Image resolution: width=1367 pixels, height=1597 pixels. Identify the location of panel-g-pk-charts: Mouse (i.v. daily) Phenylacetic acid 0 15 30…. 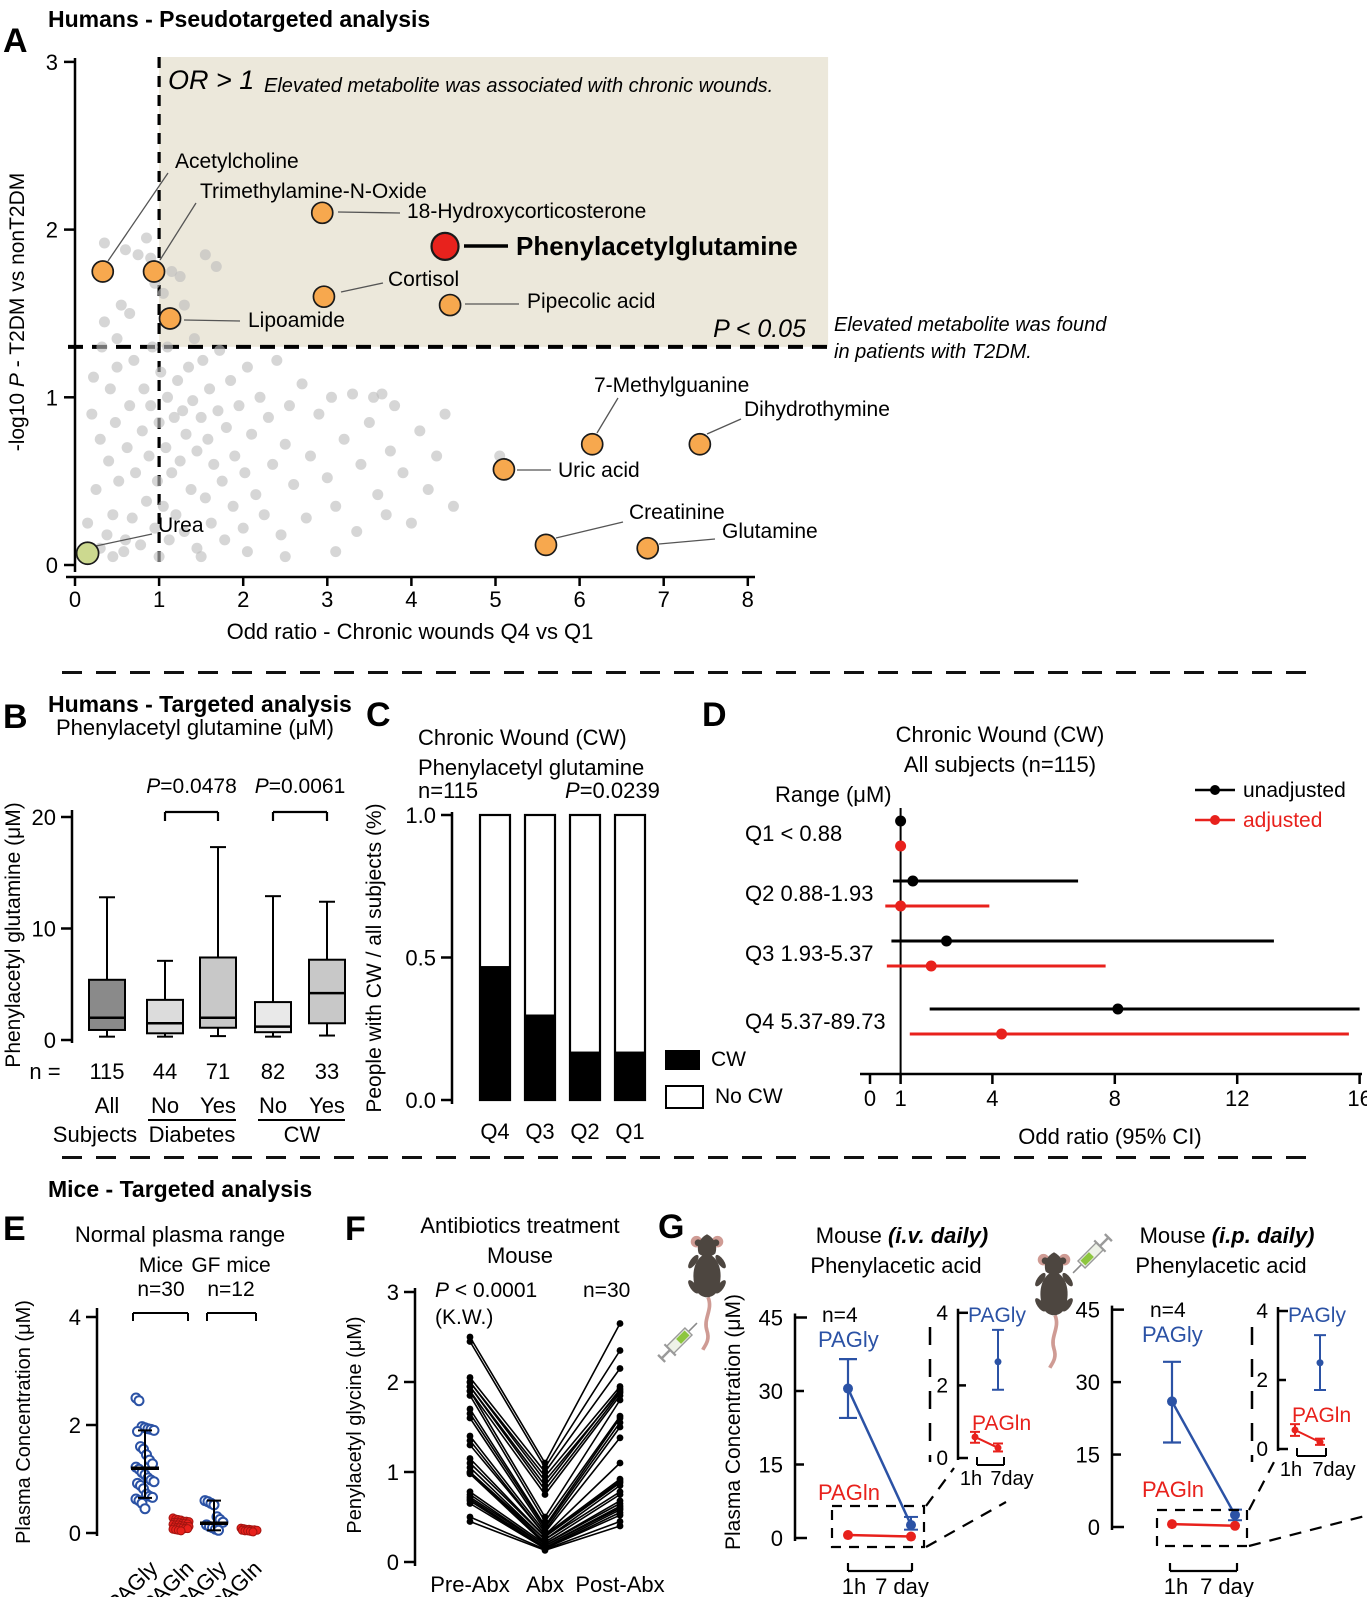
(1011, 1410).